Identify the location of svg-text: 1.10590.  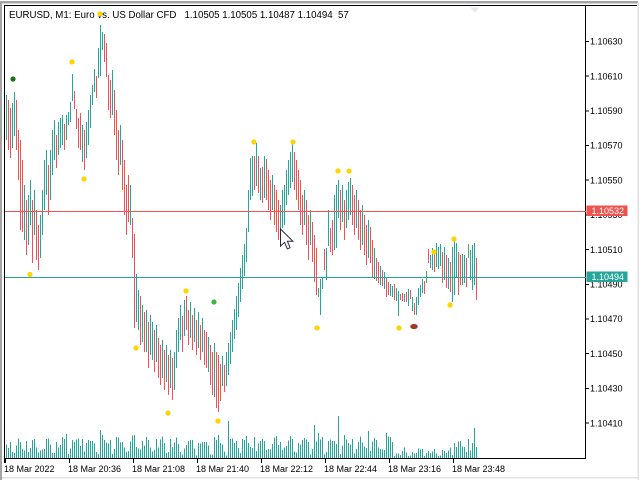
(606, 111).